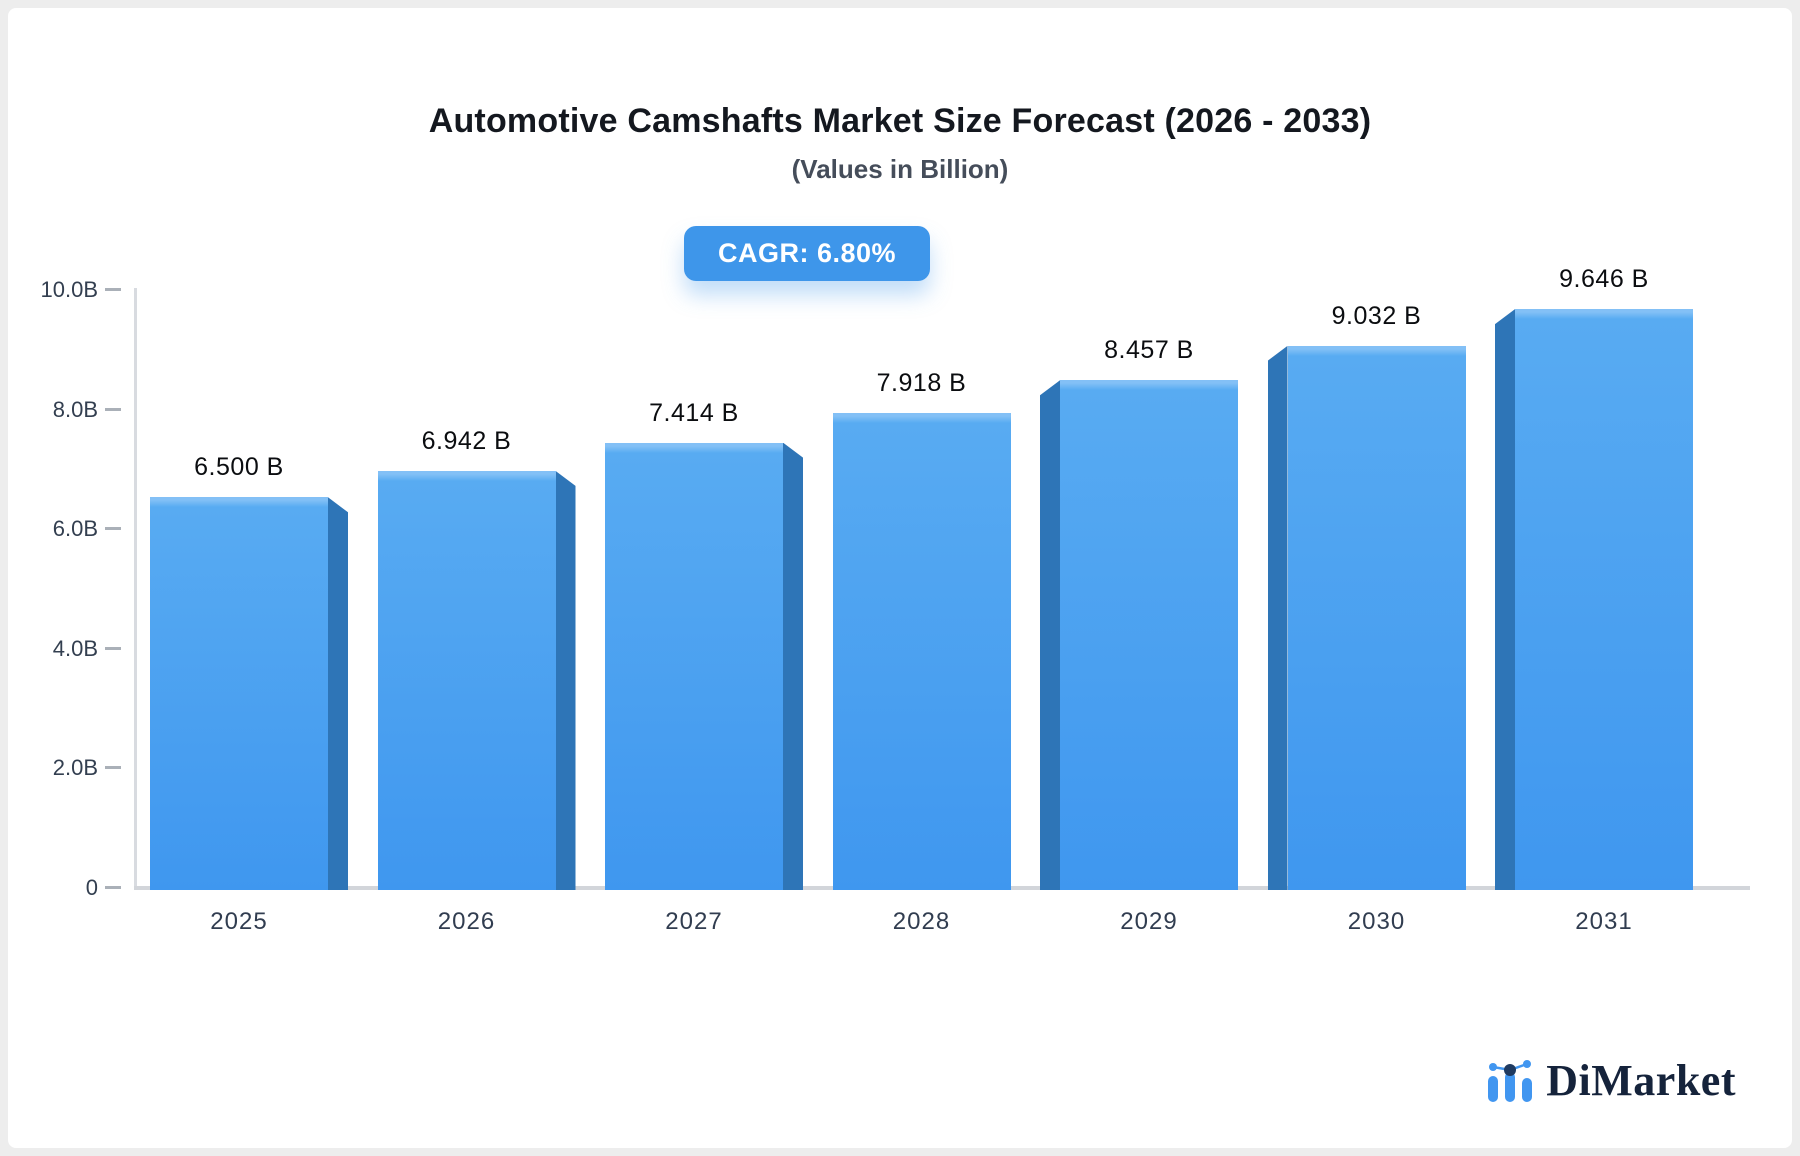 The image size is (1800, 1156). I want to click on bar-2029-side-face, so click(1050, 635).